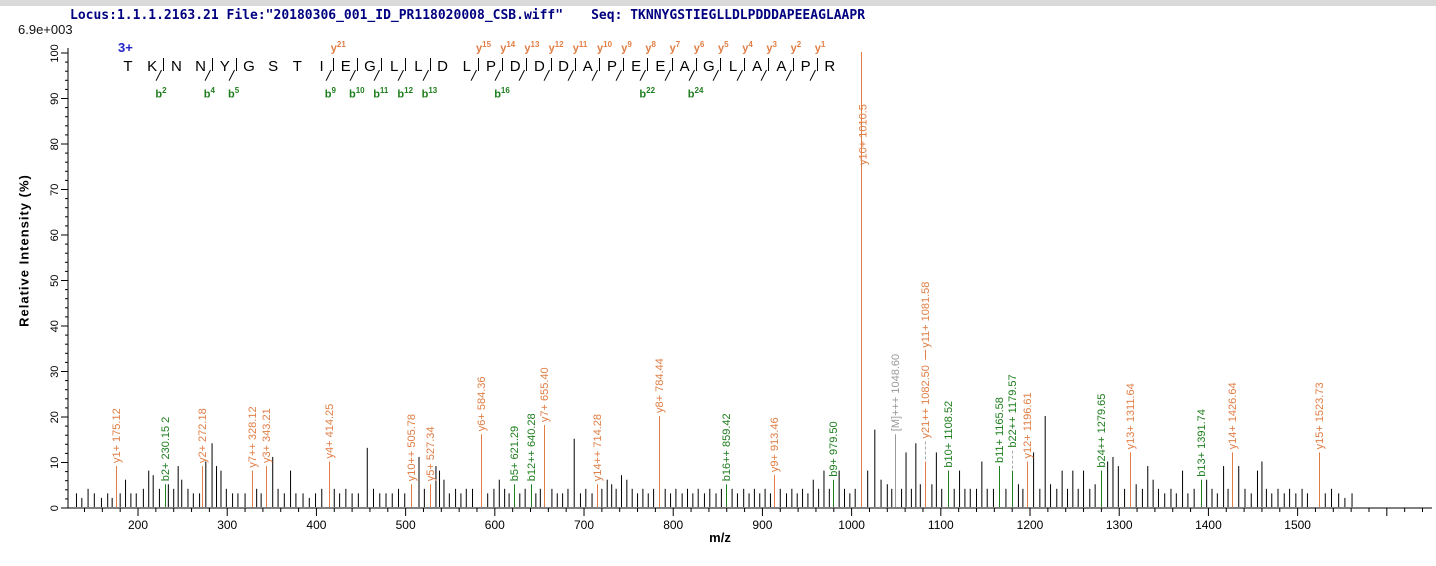 The image size is (1436, 566). I want to click on x-tick-label: 900, so click(762, 525).